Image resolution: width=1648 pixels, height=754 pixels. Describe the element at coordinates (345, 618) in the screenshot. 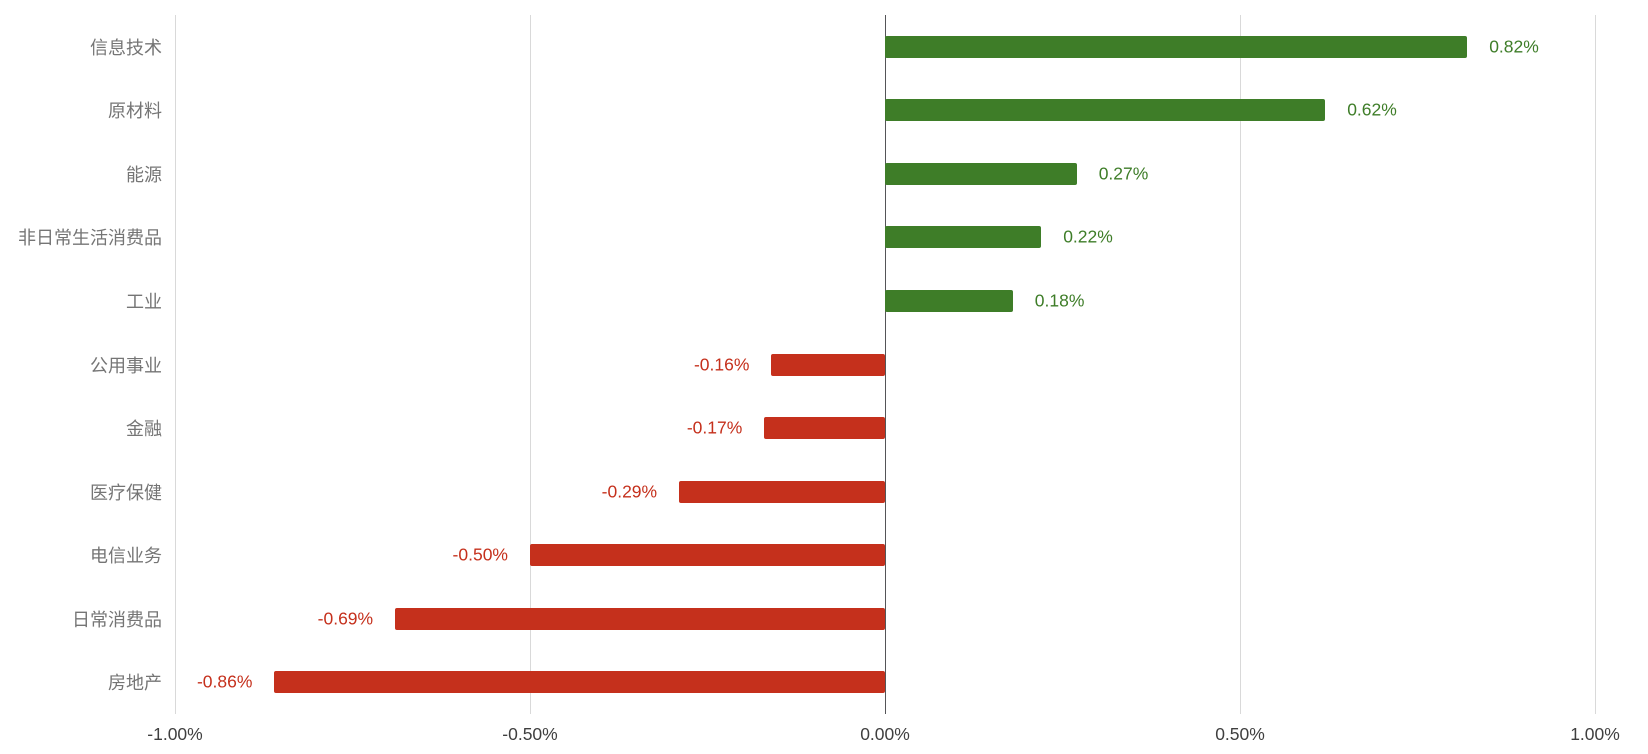

I see `value-label: -0.69%` at that location.